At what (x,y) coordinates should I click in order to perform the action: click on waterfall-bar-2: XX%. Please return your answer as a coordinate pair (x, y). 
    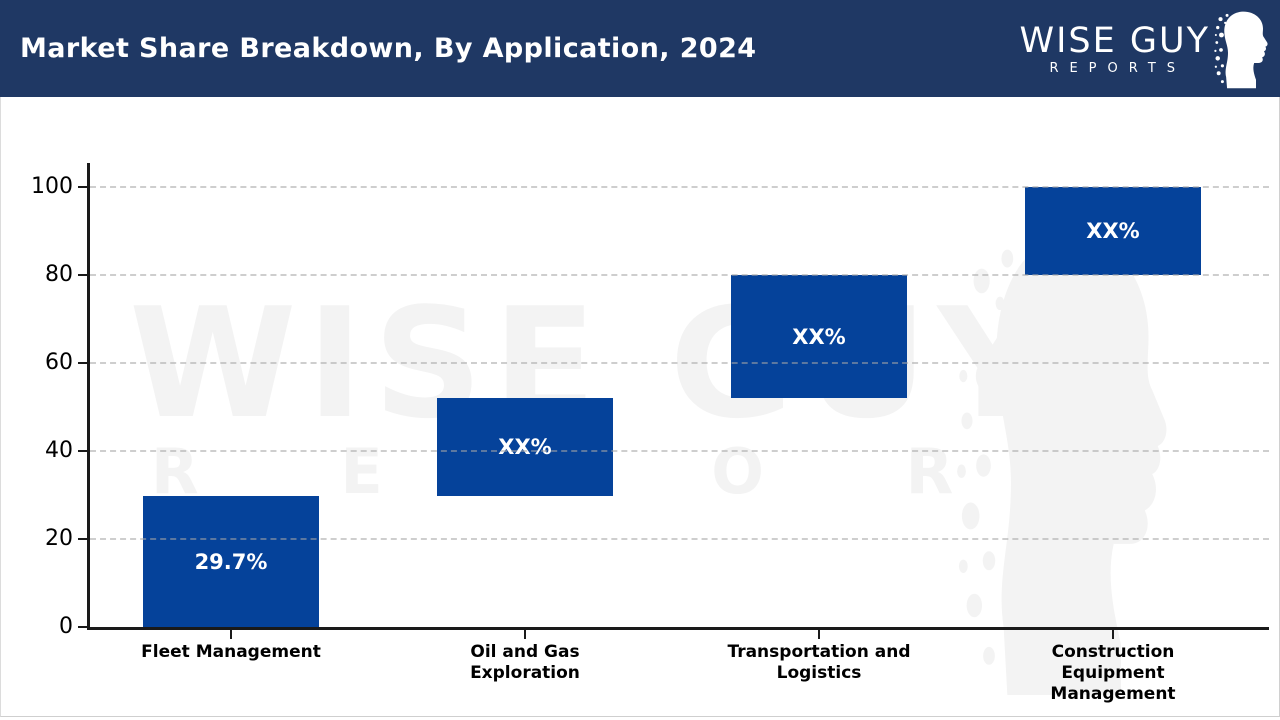
    Looking at the image, I should click on (525, 447).